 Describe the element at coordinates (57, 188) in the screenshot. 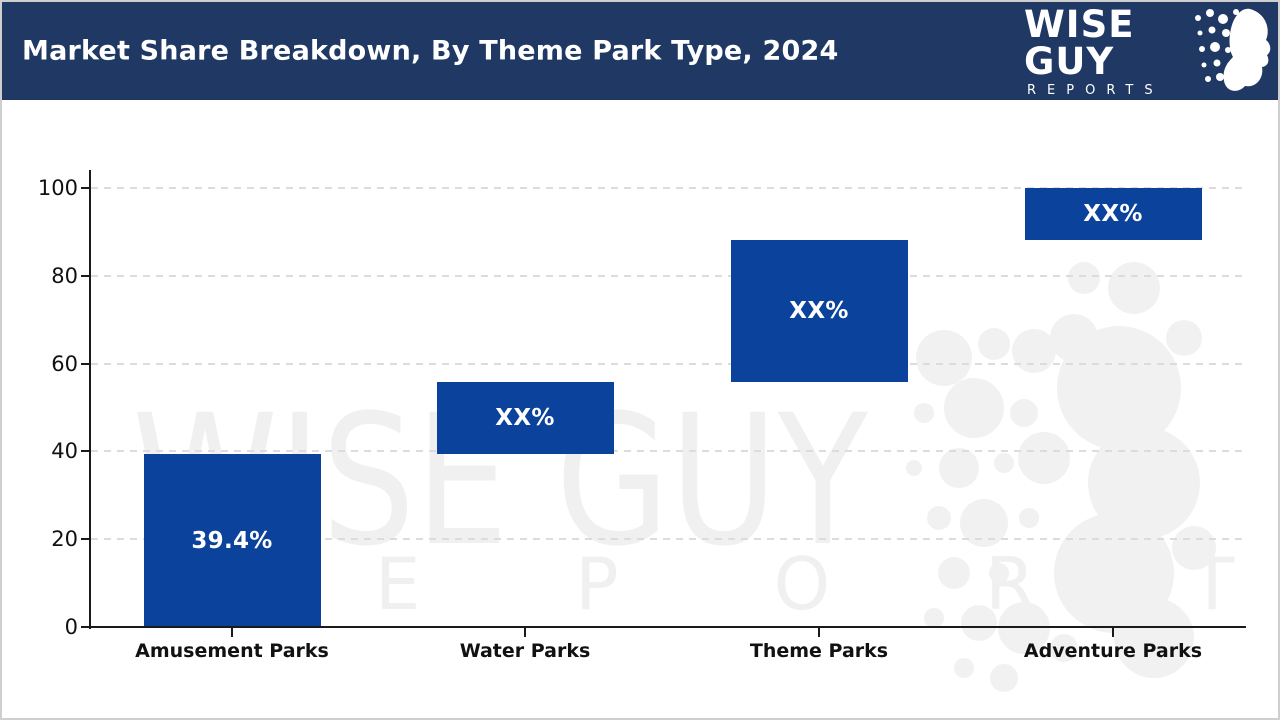

I see `y-tick-label: 100` at that location.